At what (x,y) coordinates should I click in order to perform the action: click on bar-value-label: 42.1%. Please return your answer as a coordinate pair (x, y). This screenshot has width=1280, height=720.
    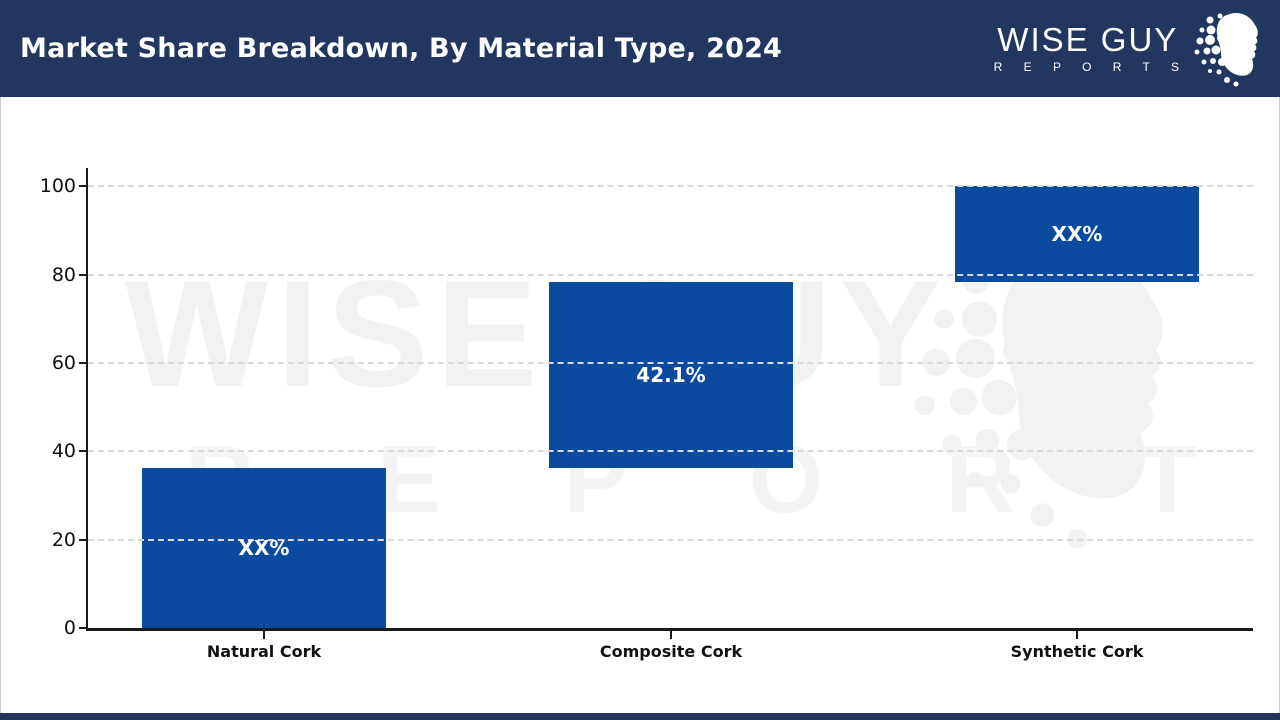
    Looking at the image, I should click on (671, 374).